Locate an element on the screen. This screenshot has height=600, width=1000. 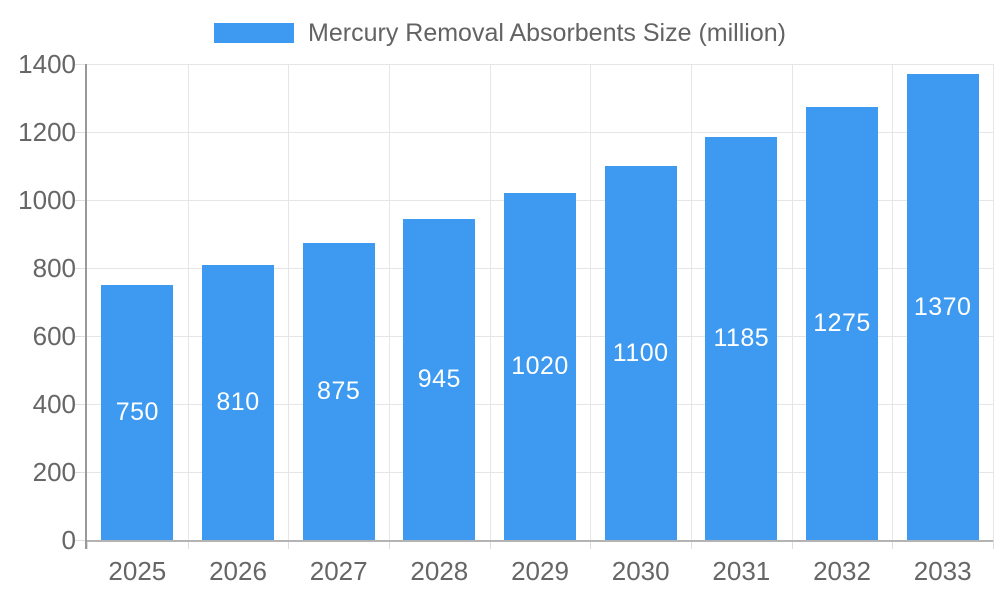
x-tick-label: 2027 is located at coordinates (338, 571).